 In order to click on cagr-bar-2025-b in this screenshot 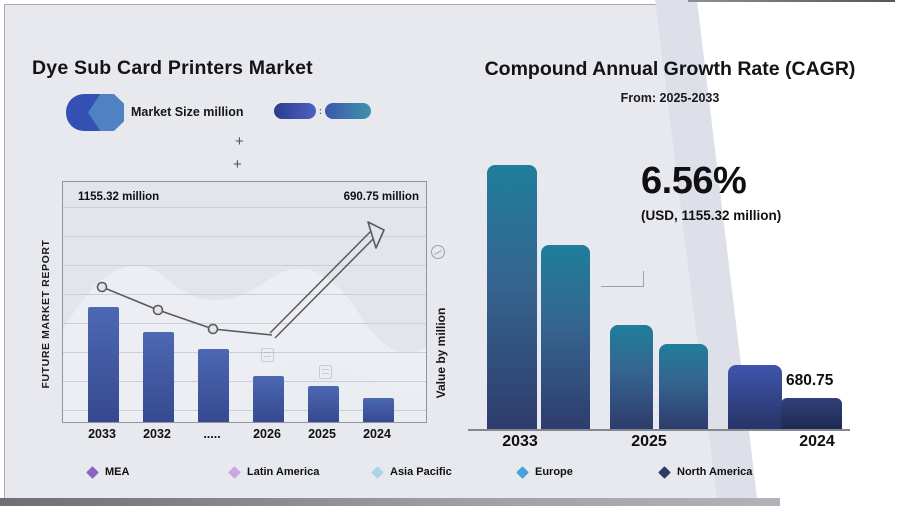, I will do `click(683, 386)`.